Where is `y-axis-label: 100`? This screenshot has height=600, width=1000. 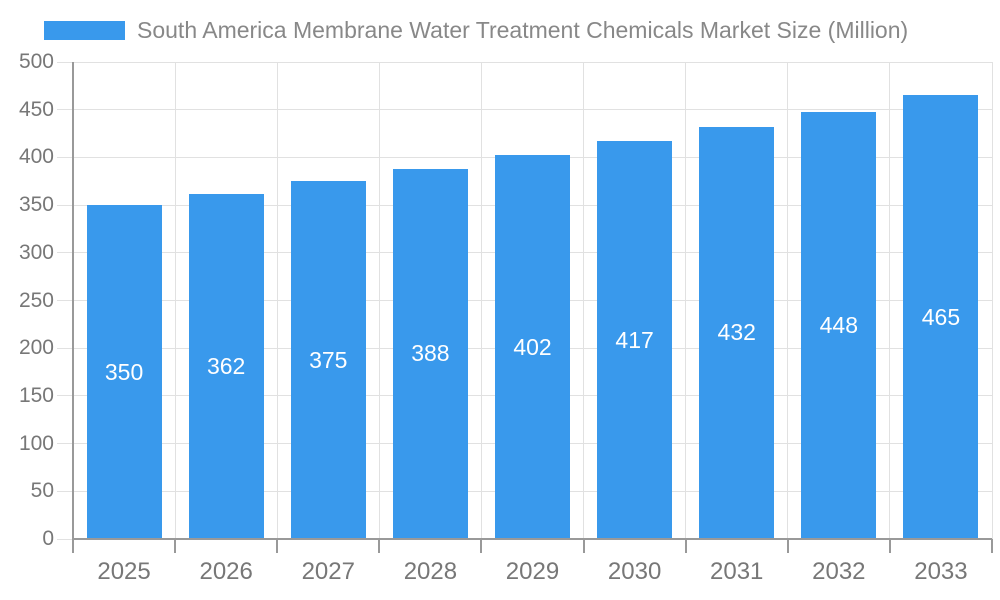 y-axis-label: 100 is located at coordinates (36, 443).